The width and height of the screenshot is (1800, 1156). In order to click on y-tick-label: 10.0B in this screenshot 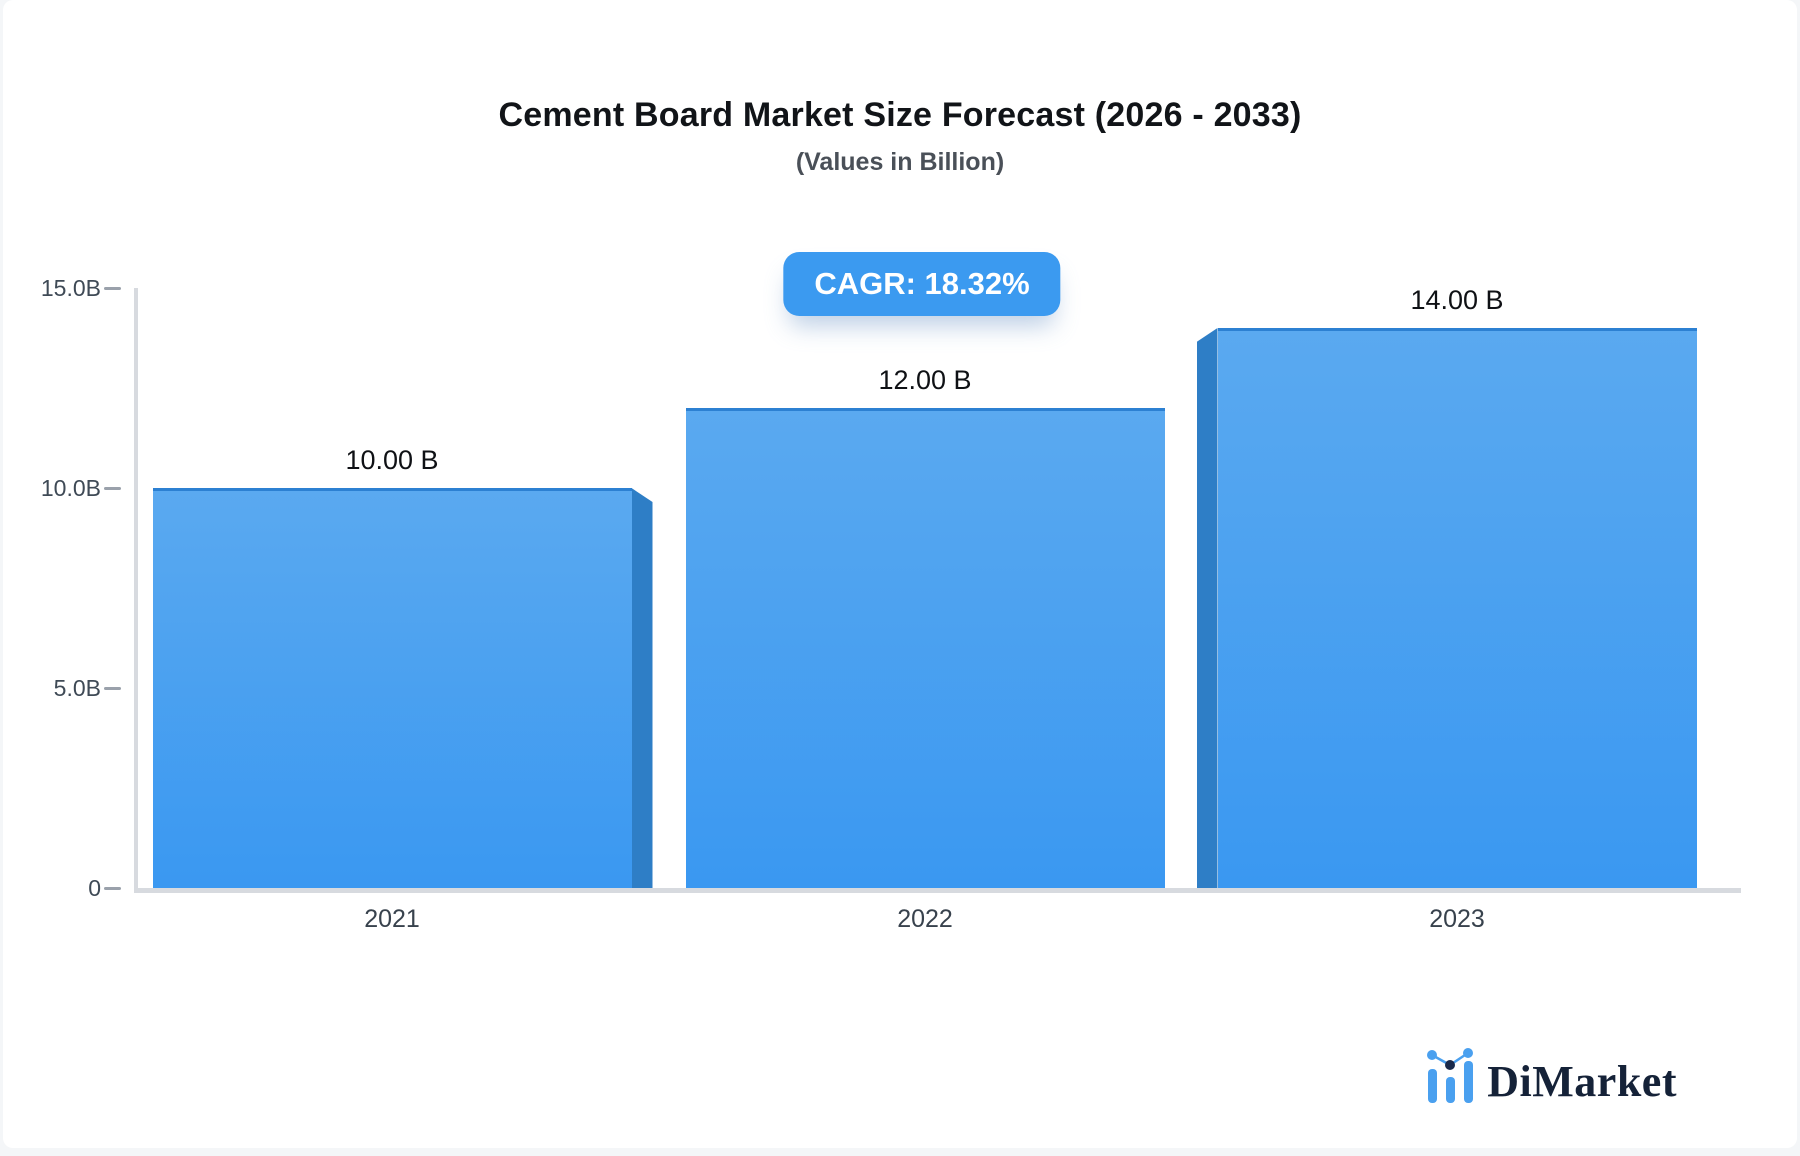, I will do `click(70, 488)`.